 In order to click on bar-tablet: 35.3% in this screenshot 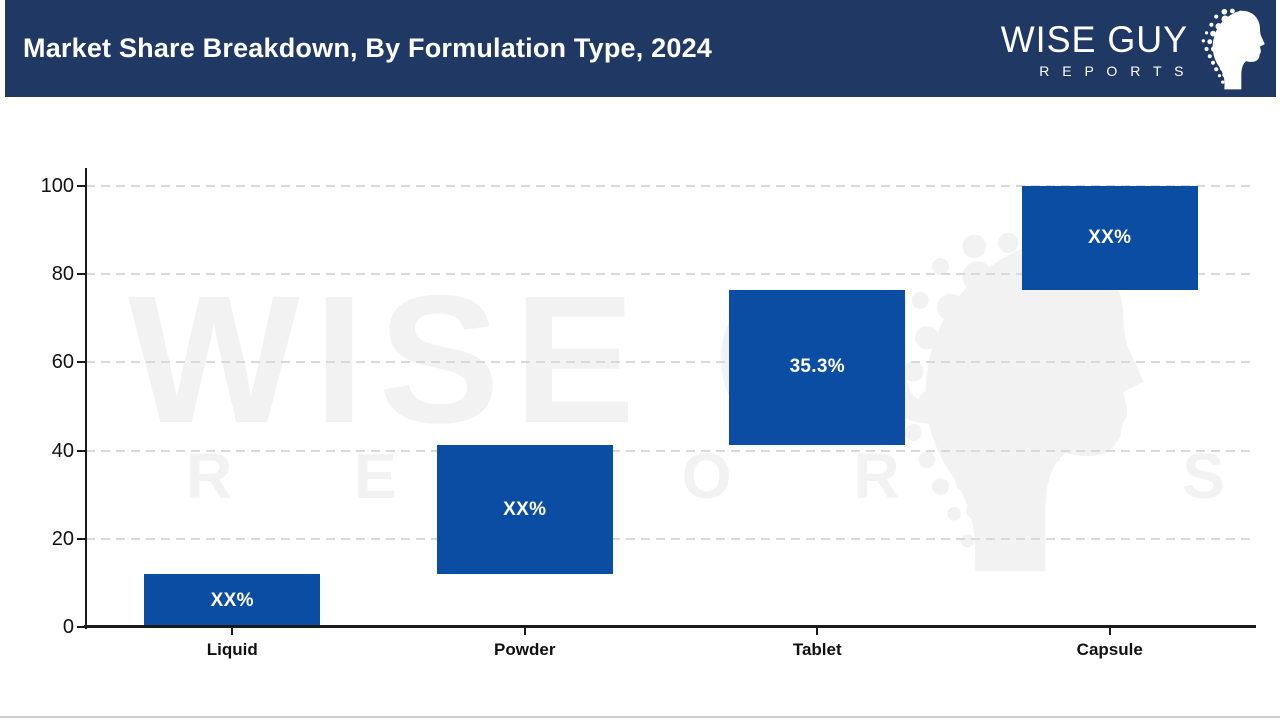, I will do `click(817, 367)`.